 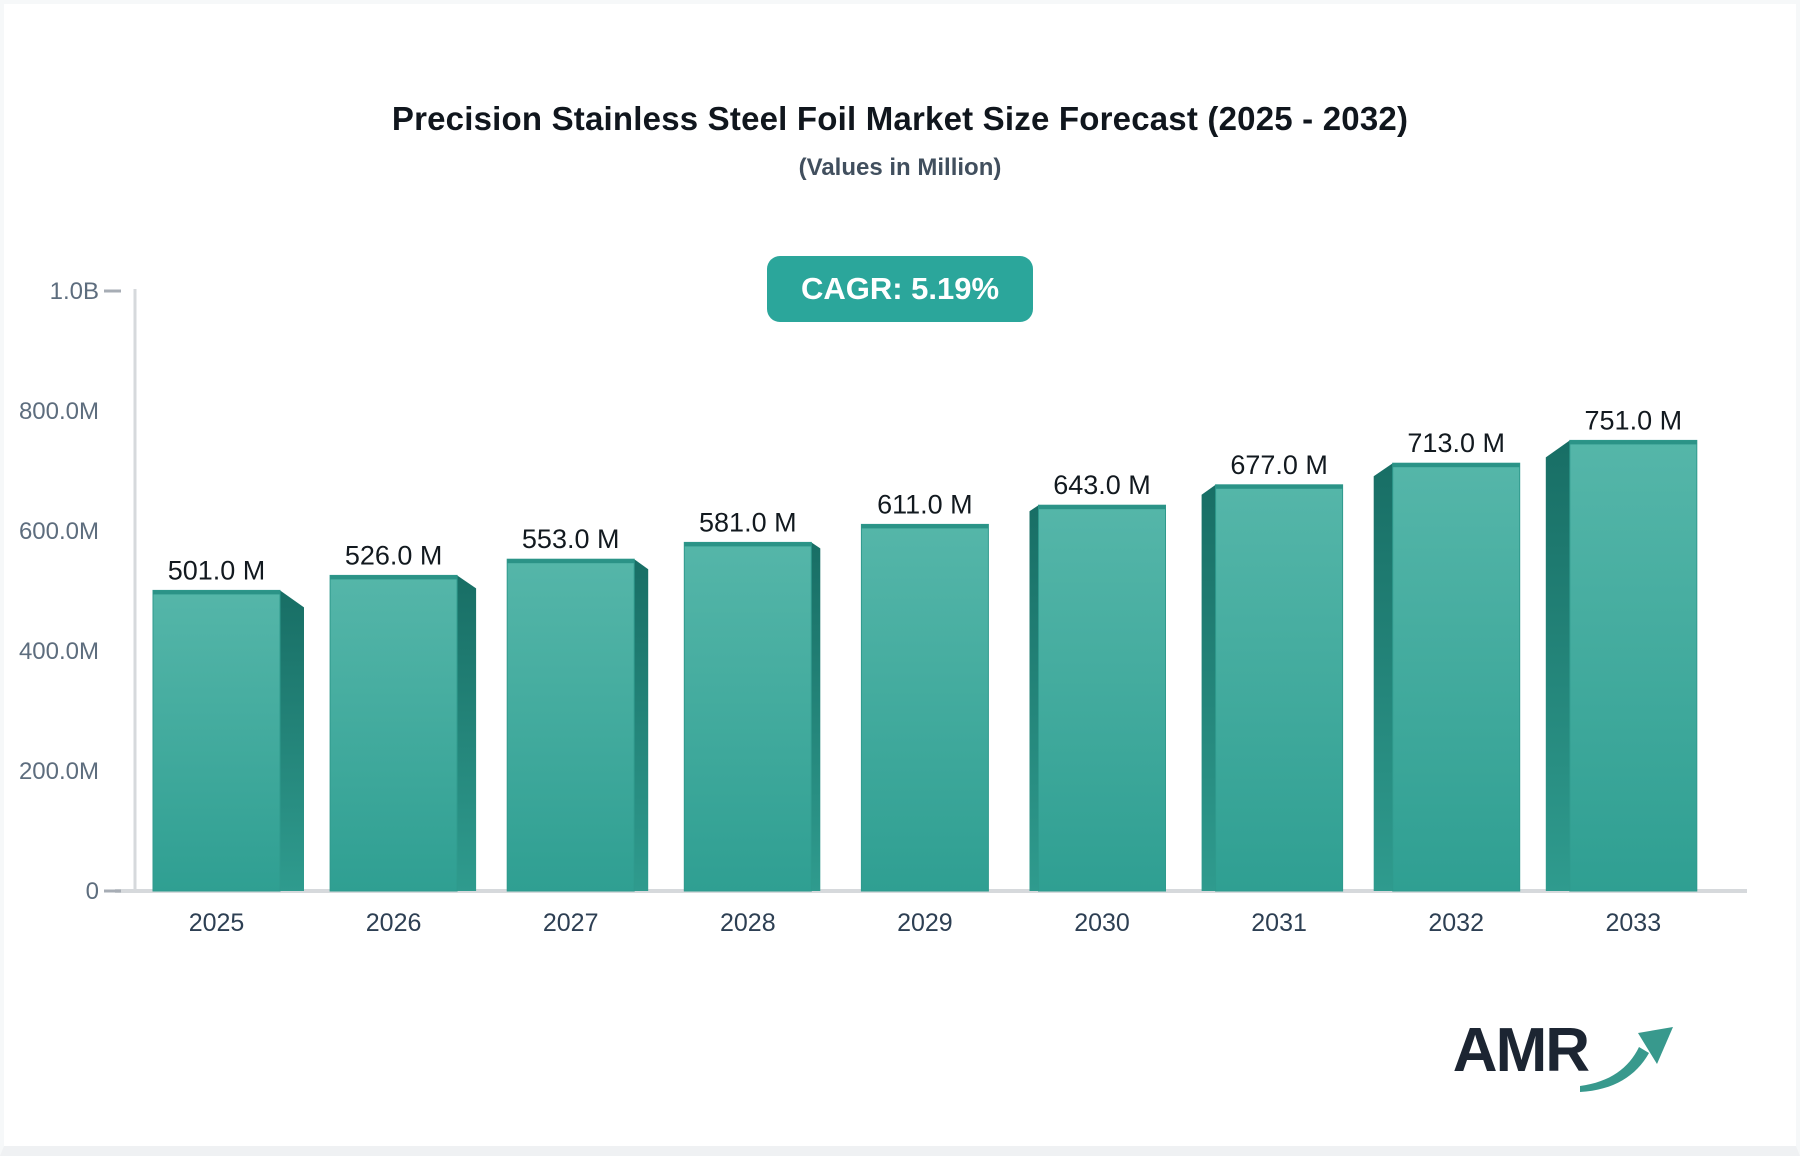 I want to click on cagr-badge-row: CAGR: 5.19%, so click(x=900, y=289).